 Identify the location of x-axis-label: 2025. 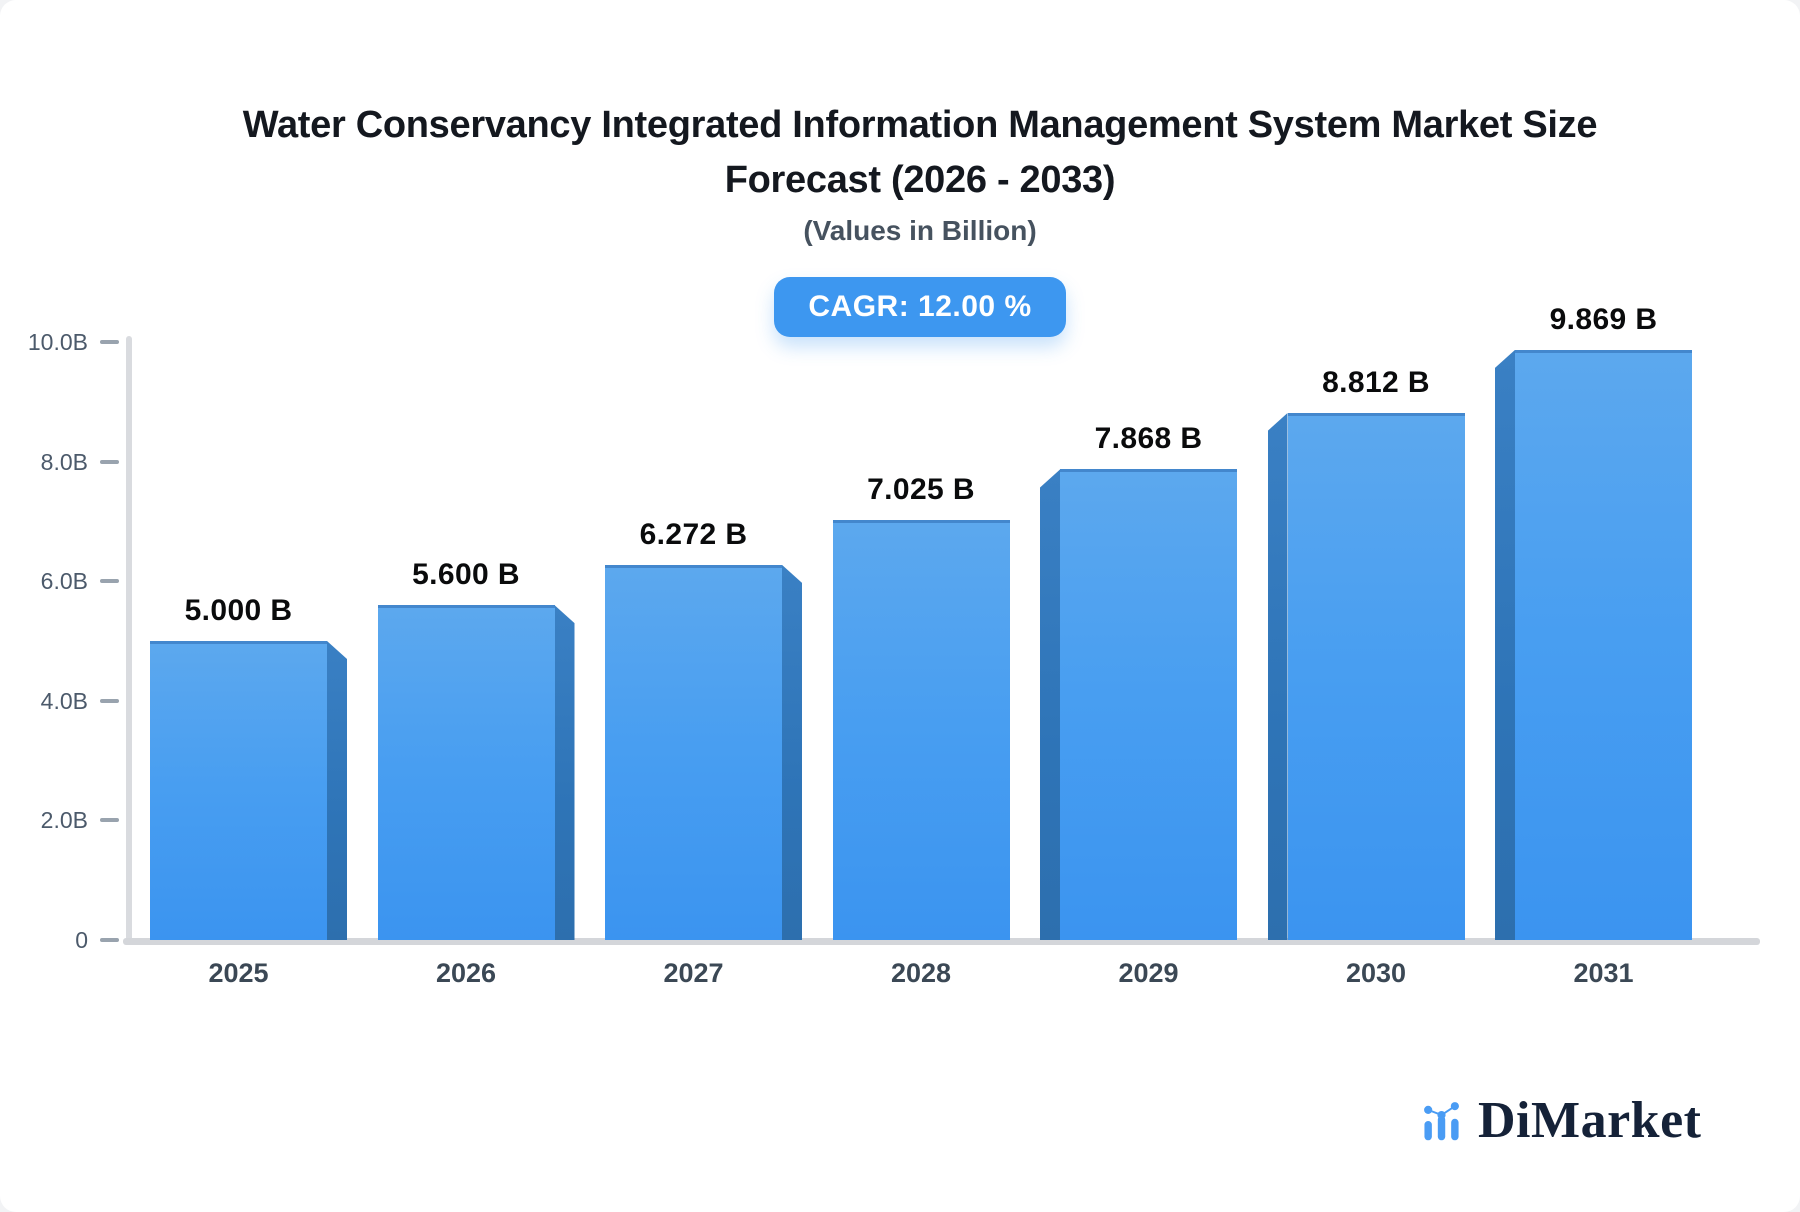
(238, 973).